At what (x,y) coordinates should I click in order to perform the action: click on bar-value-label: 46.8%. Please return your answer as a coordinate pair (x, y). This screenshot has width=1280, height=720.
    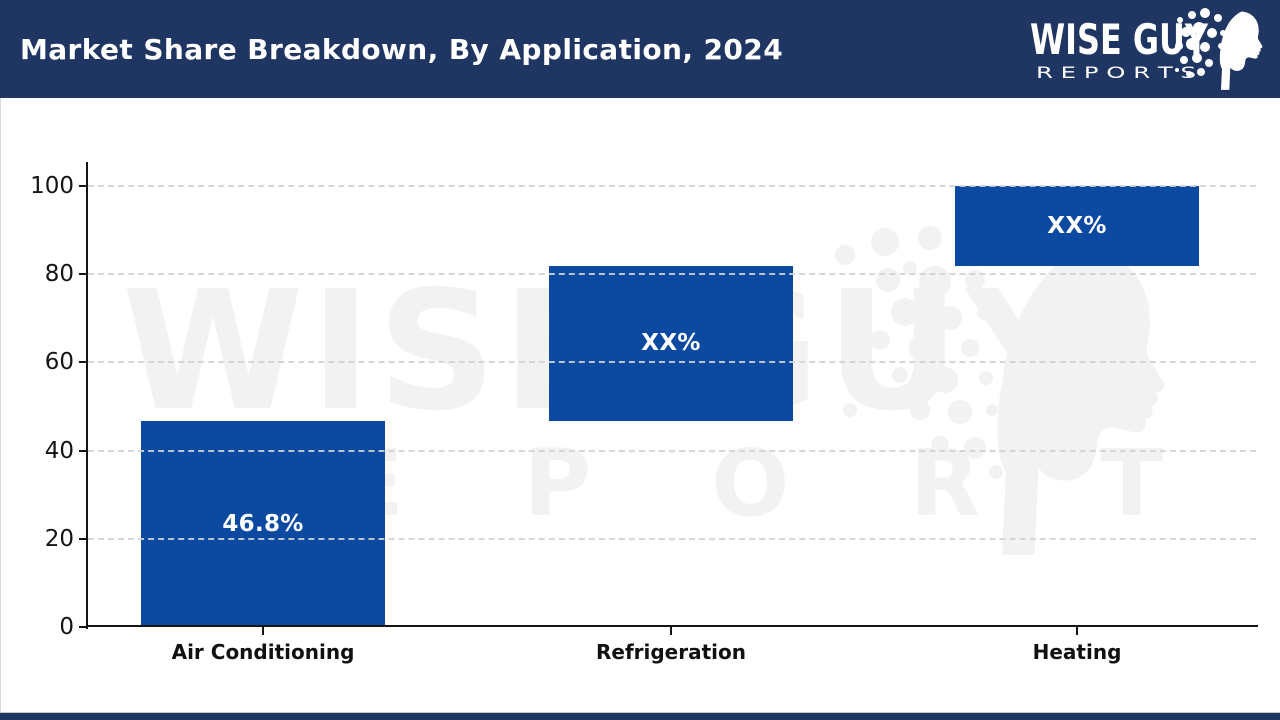
    Looking at the image, I should click on (263, 523).